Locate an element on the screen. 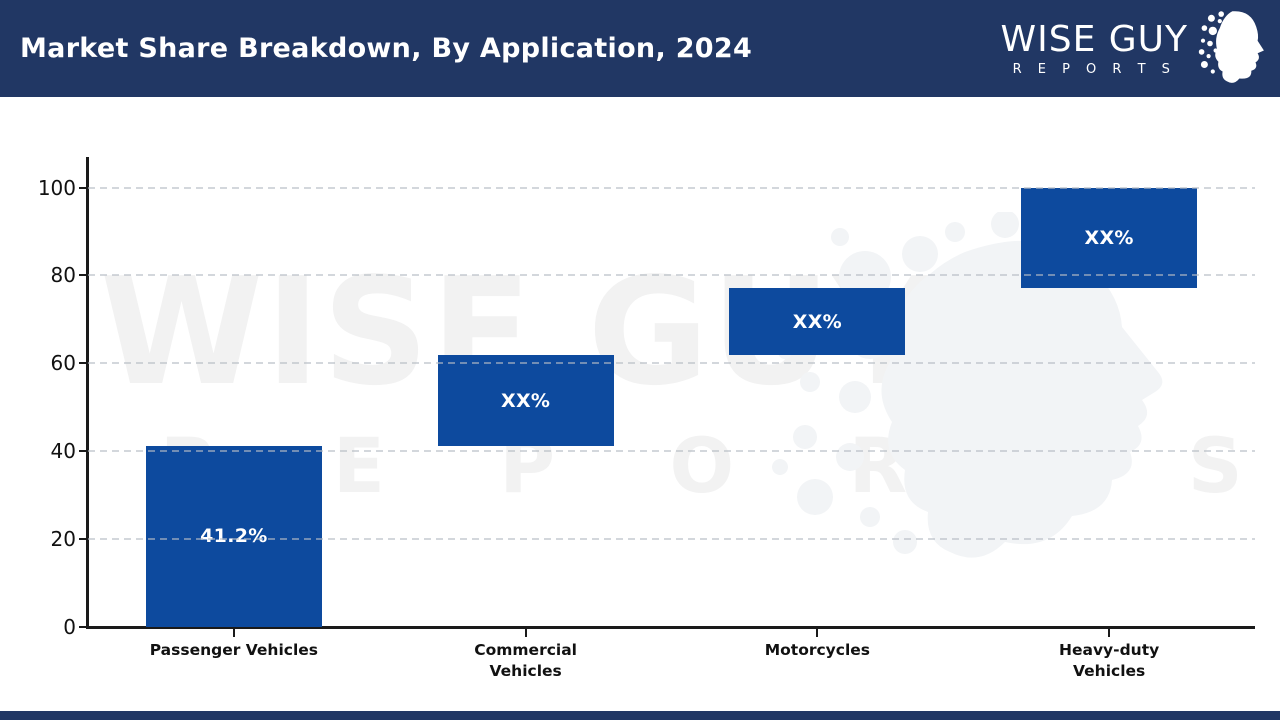 The image size is (1280, 720). logo-text: WISE GUY R E P O R T S is located at coordinates (1094, 47).